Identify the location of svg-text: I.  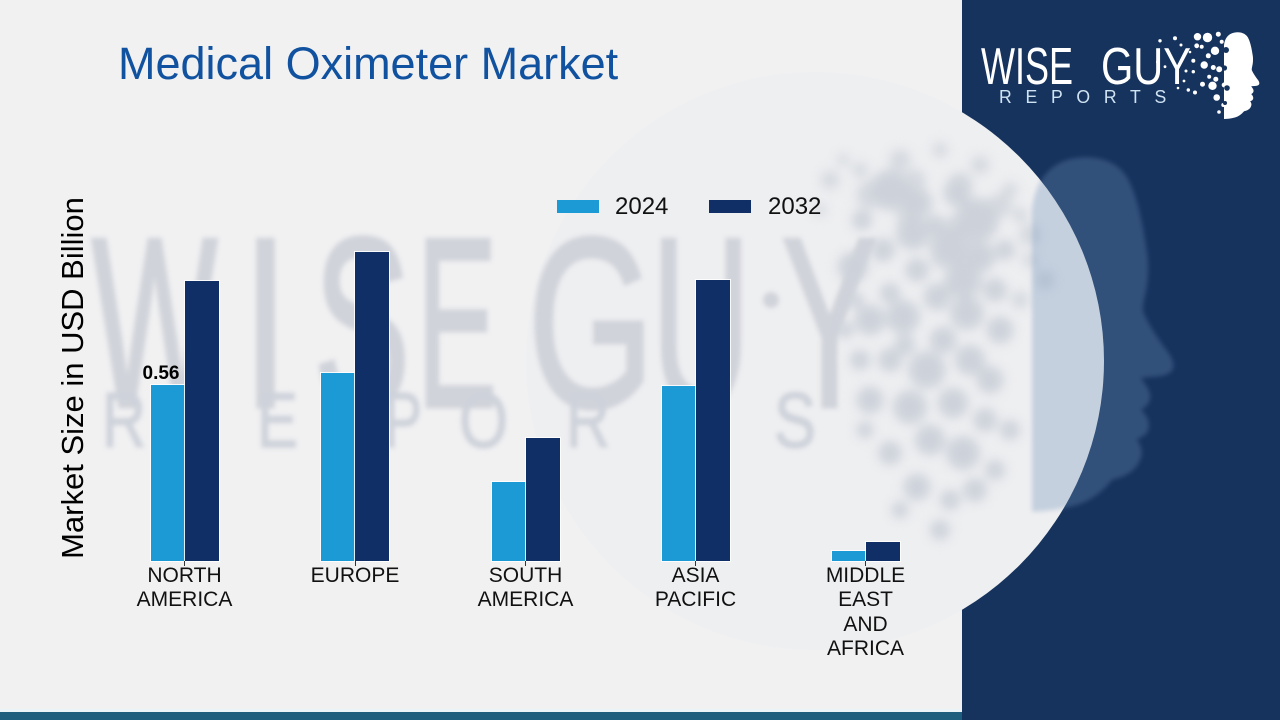
(265, 323).